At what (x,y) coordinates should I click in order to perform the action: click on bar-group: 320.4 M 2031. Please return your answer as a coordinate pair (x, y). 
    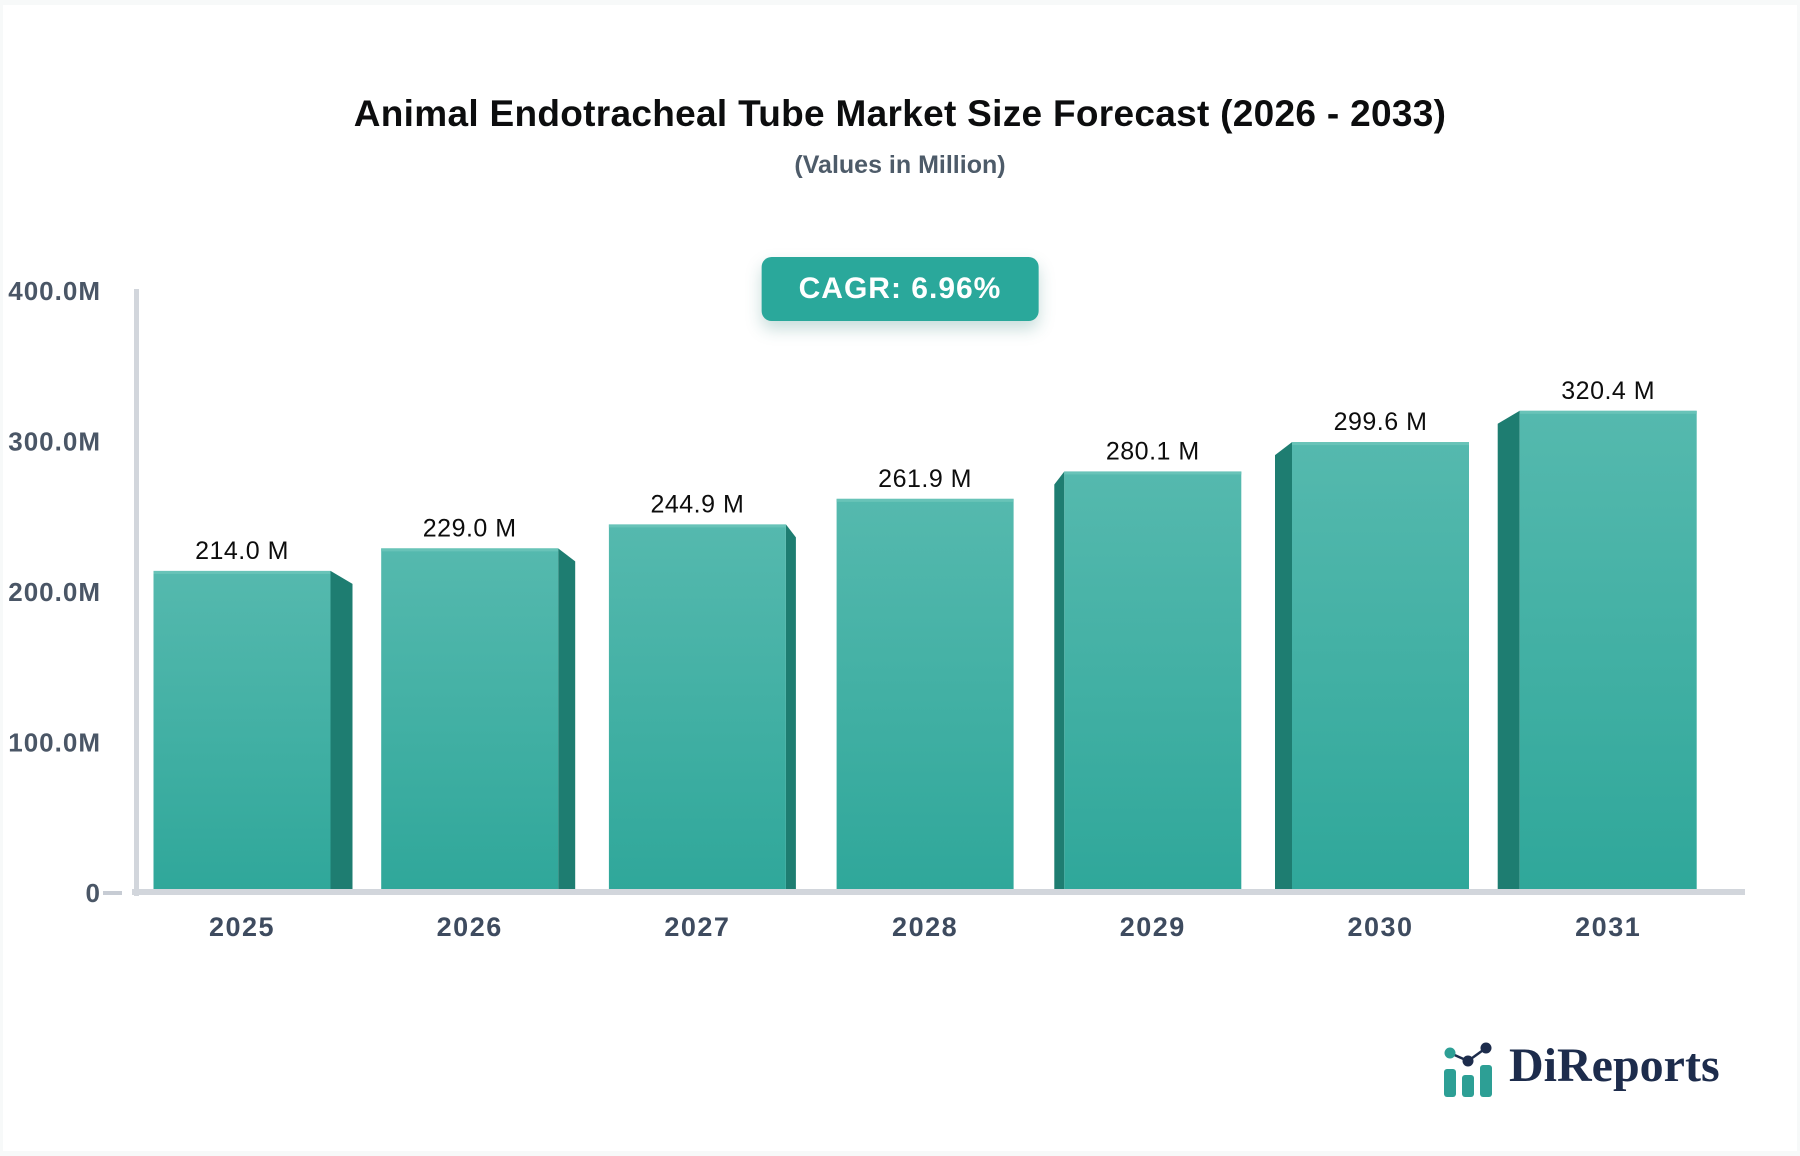
    Looking at the image, I should click on (1597, 659).